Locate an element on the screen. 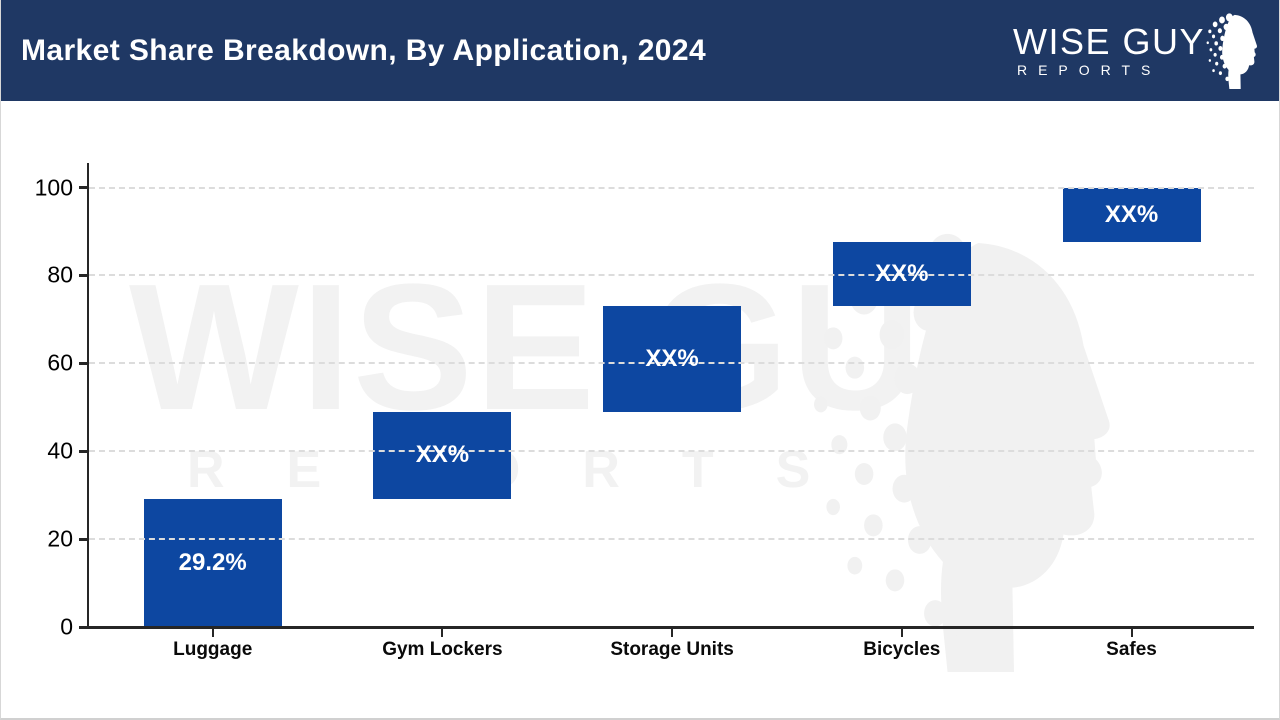 Image resolution: width=1280 pixels, height=720 pixels. x-category-label: Gym Lockers is located at coordinates (442, 649).